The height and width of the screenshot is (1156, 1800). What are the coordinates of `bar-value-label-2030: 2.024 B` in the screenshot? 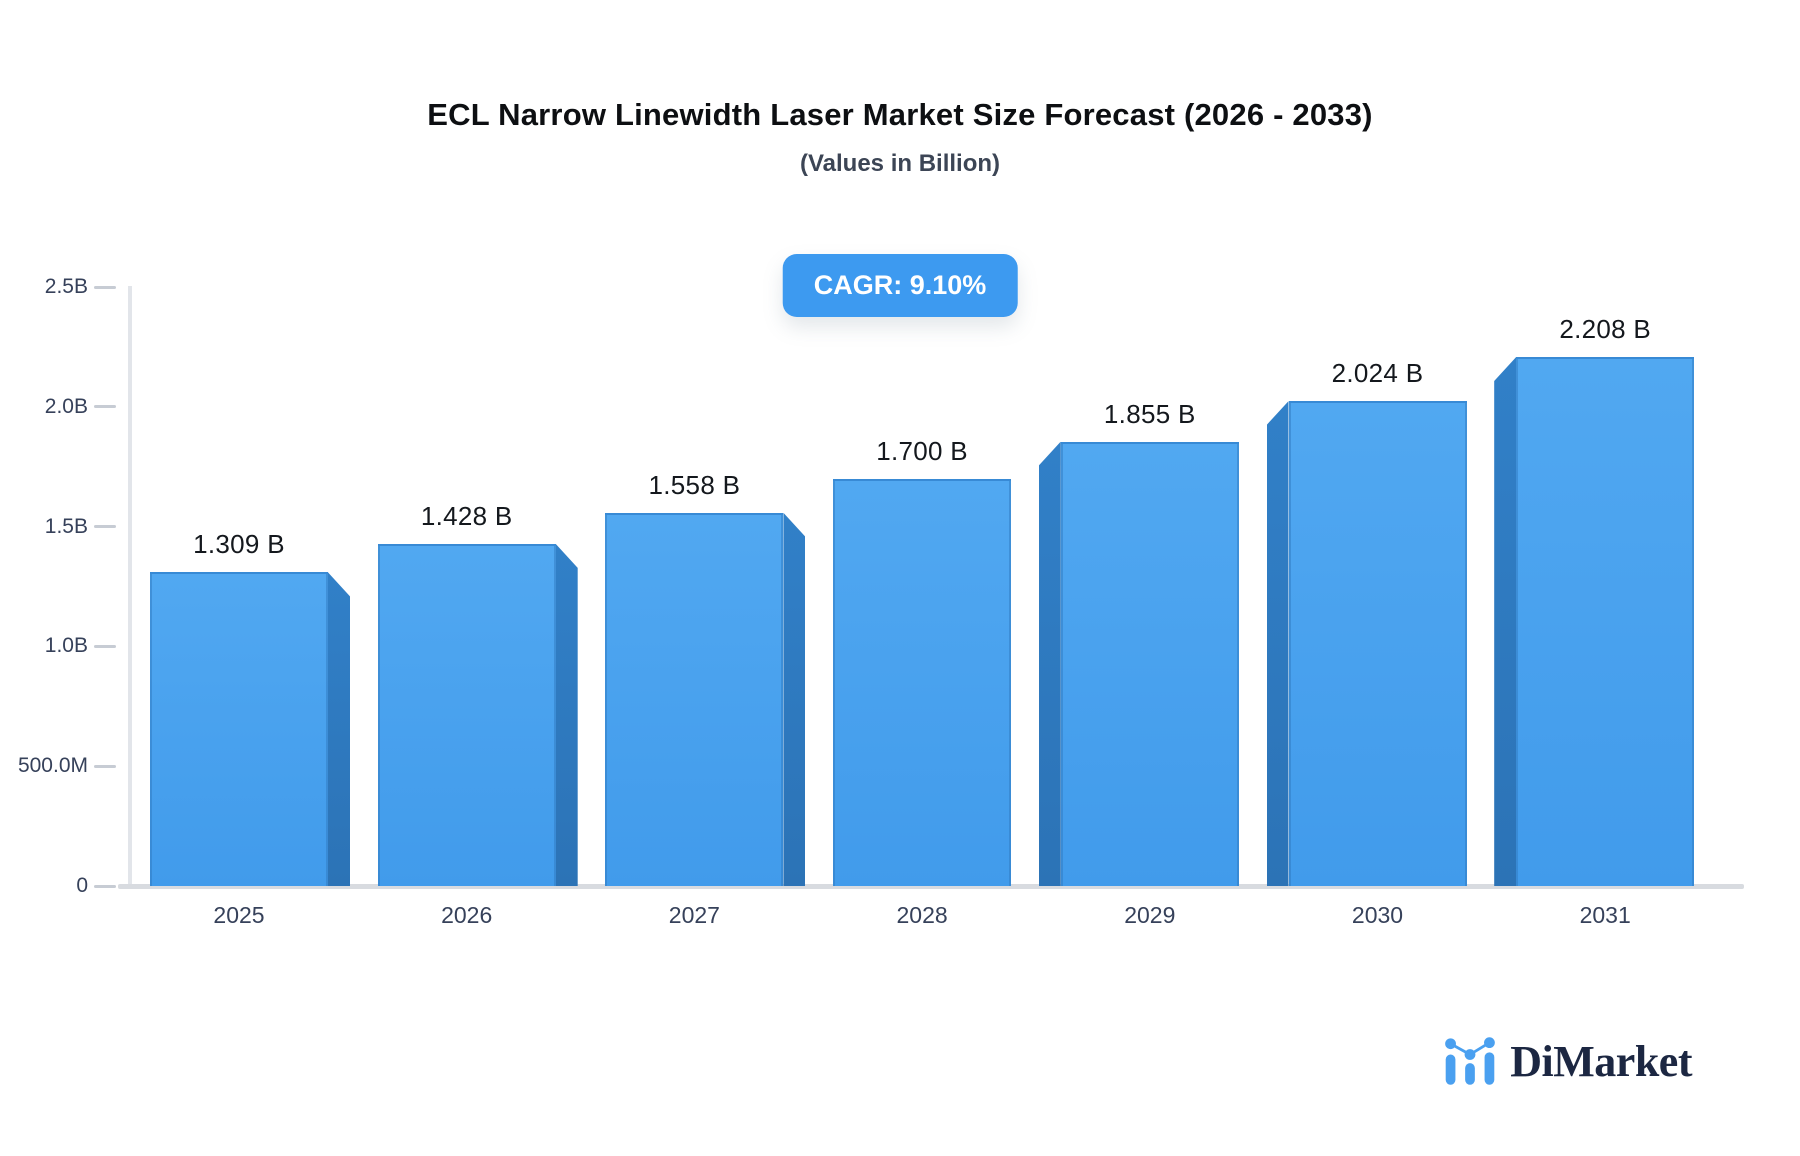 It's located at (1377, 373).